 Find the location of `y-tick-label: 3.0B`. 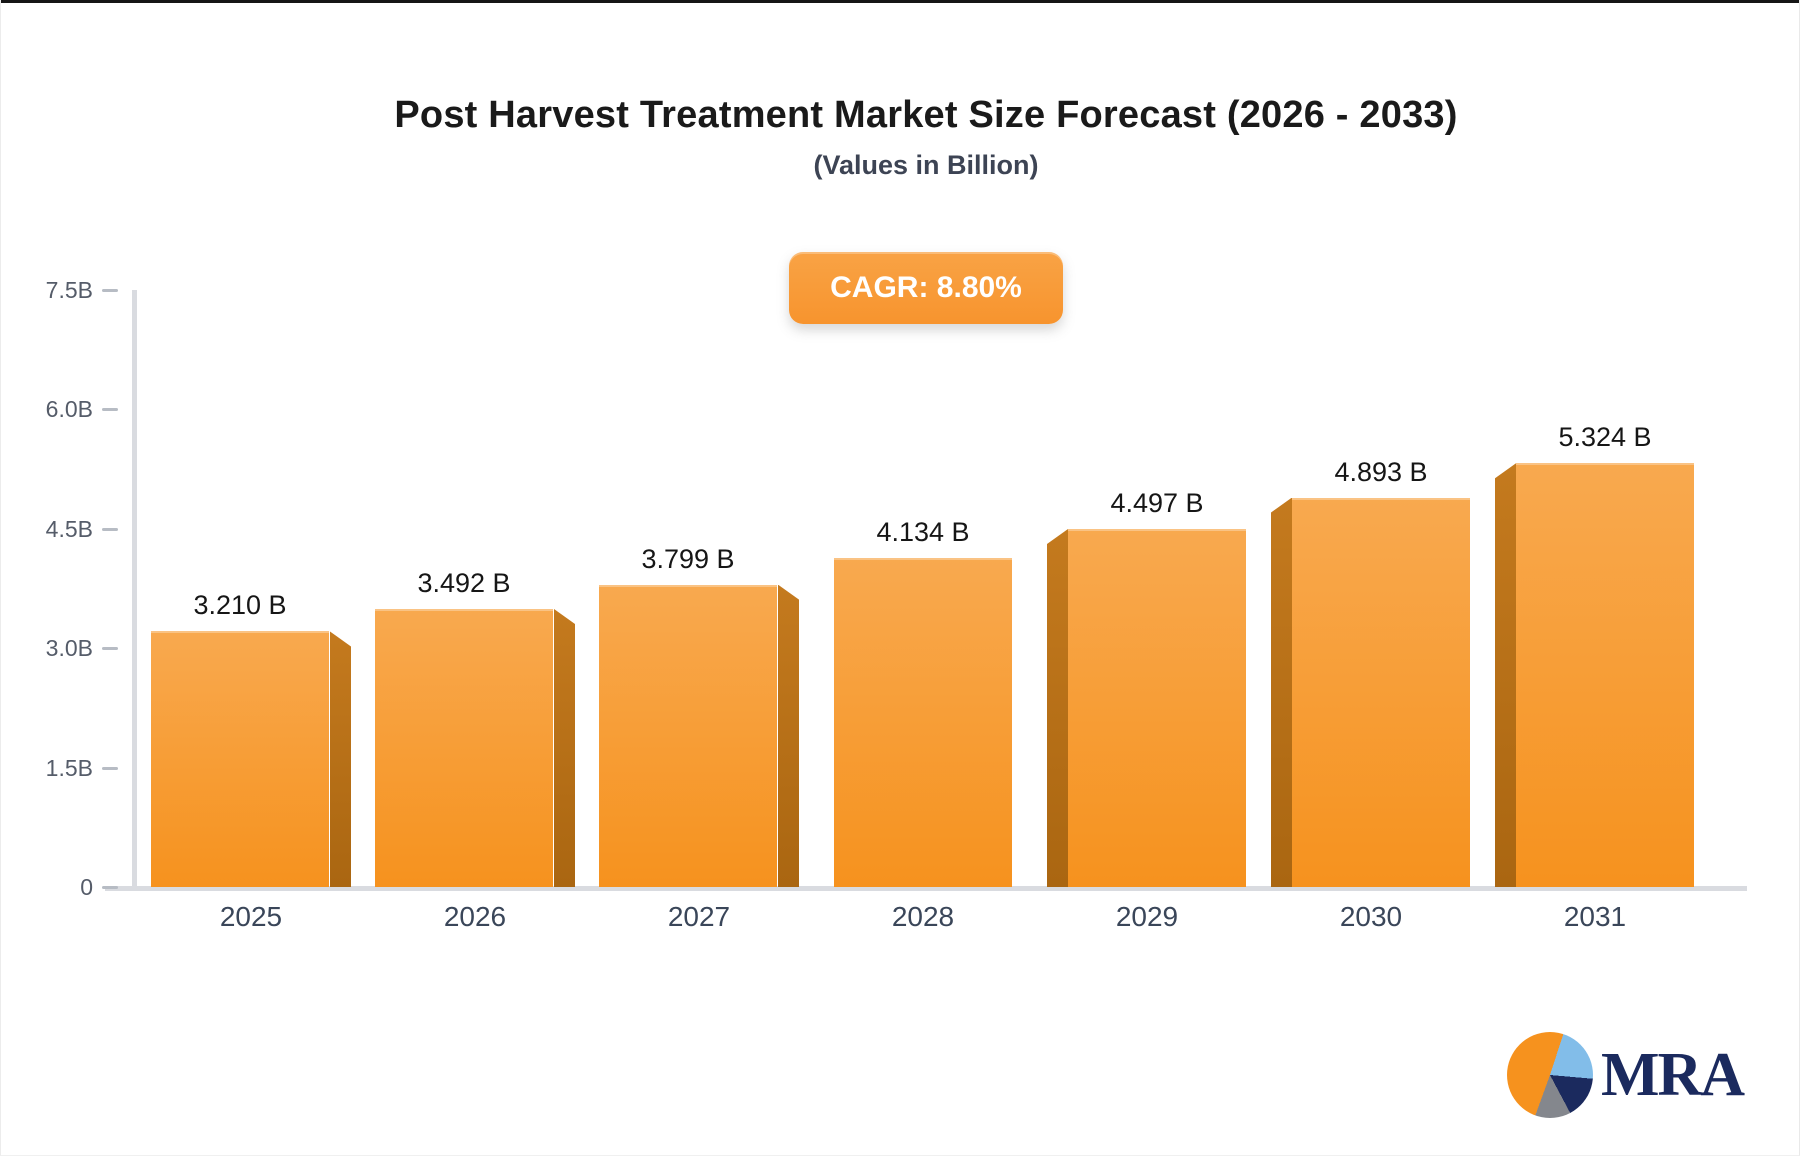

y-tick-label: 3.0B is located at coordinates (69, 648).